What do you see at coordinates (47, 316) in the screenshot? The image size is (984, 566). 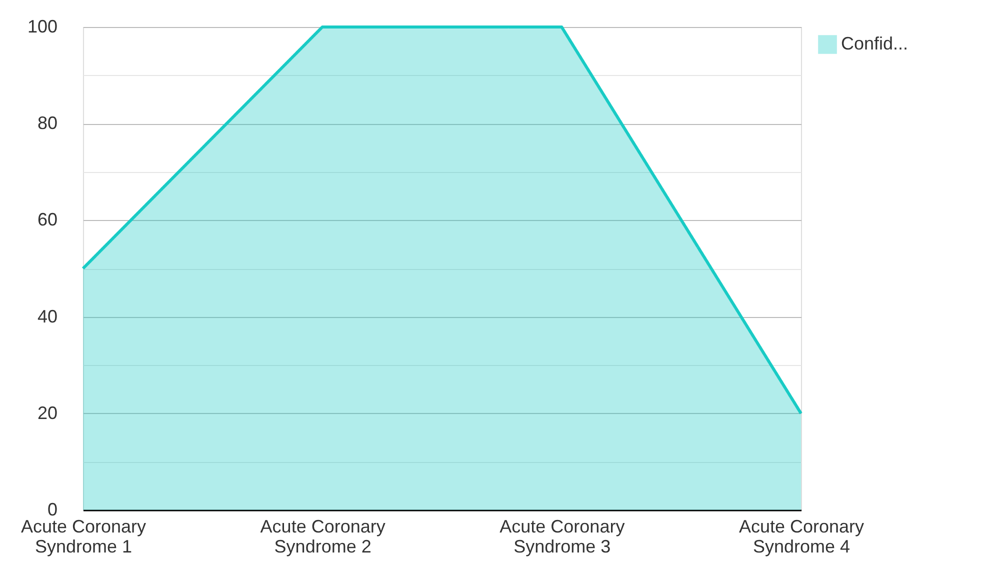 I see `y-tick-label: 40` at bounding box center [47, 316].